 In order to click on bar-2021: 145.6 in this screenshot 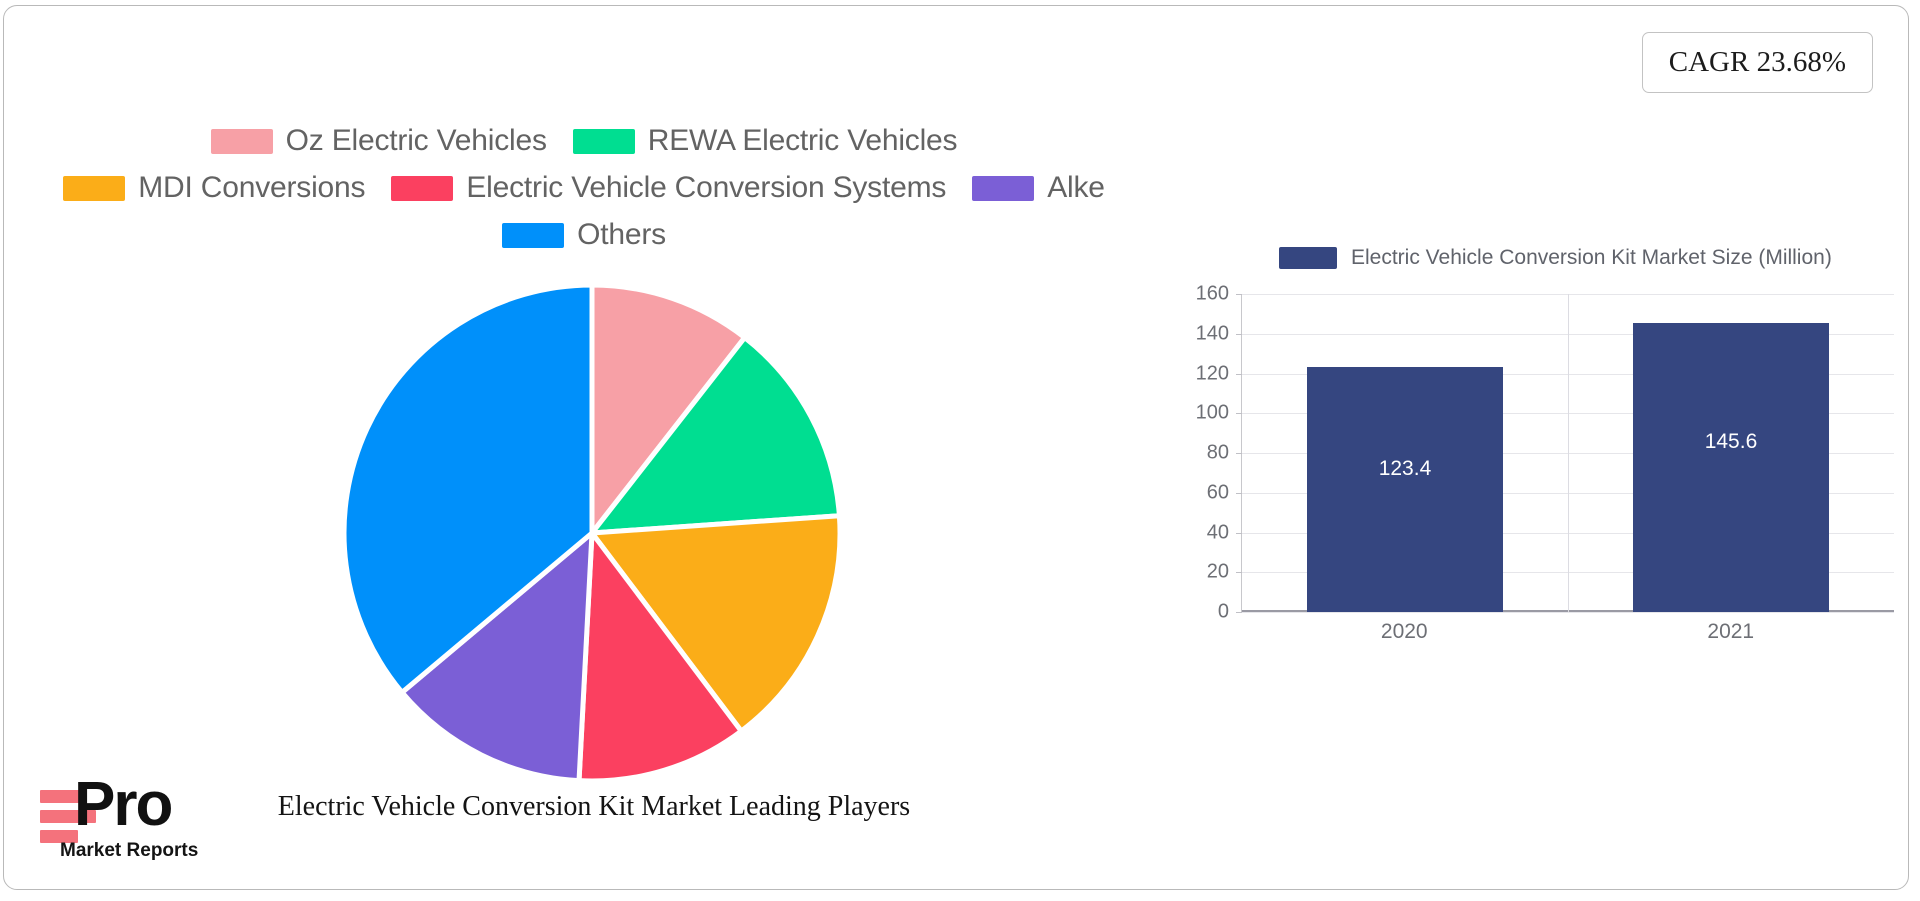, I will do `click(1731, 467)`.